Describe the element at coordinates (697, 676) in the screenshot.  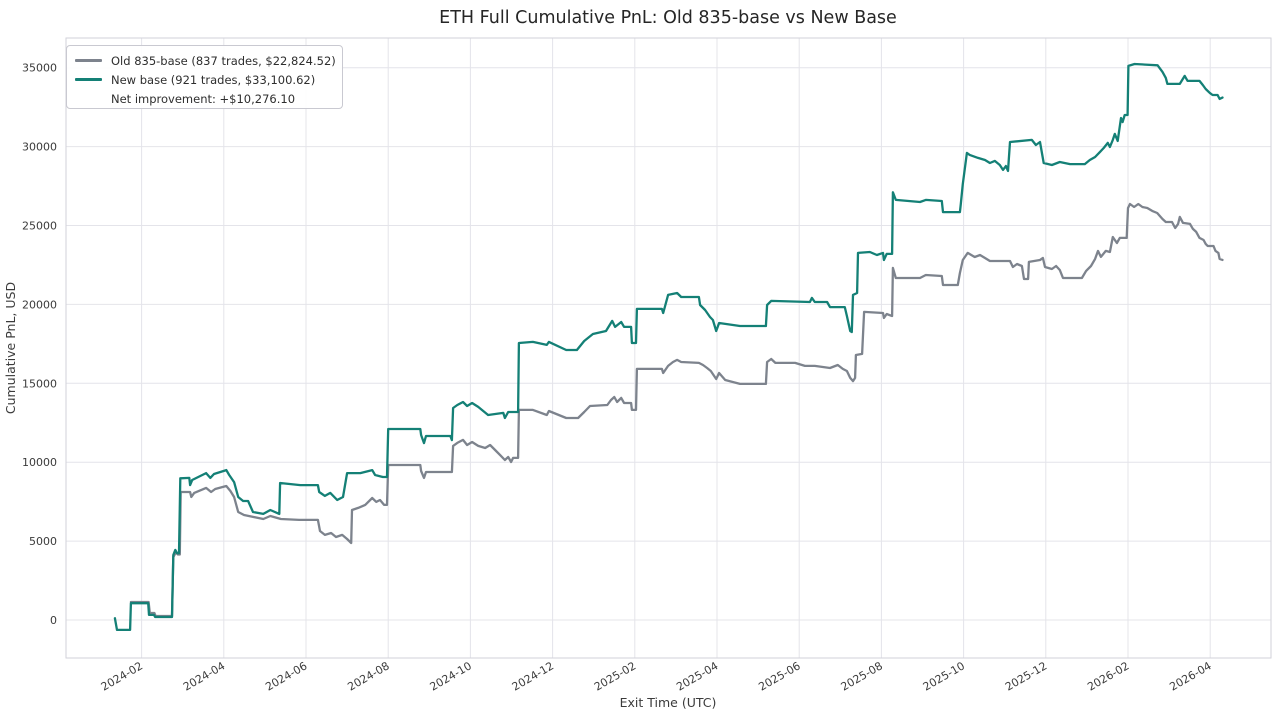
I see `x-tick-label: 2025-04` at that location.